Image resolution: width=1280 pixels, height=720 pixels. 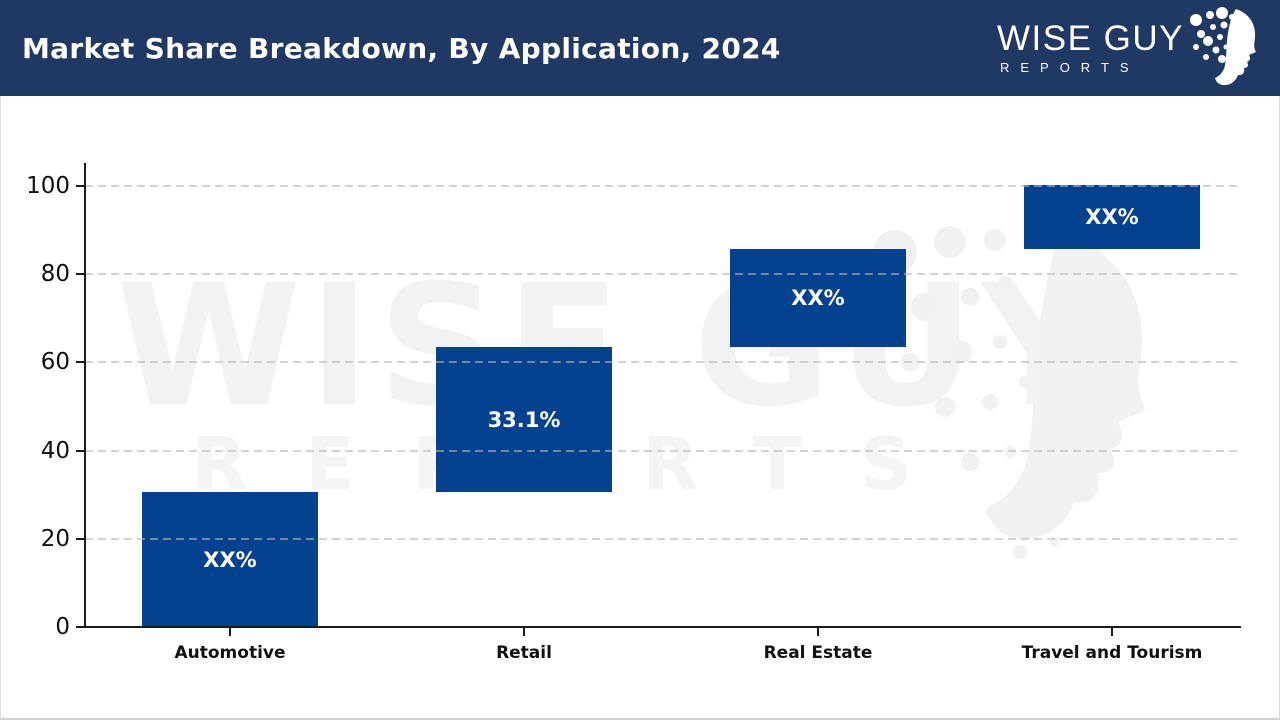 I want to click on bar-value-label-automotive: XX%, so click(x=230, y=559).